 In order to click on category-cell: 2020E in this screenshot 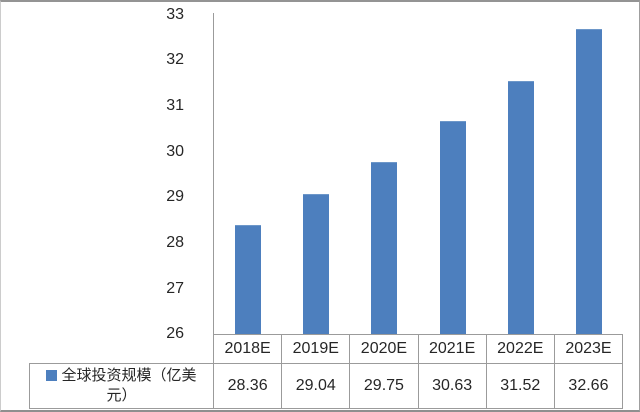, I will do `click(384, 349)`.